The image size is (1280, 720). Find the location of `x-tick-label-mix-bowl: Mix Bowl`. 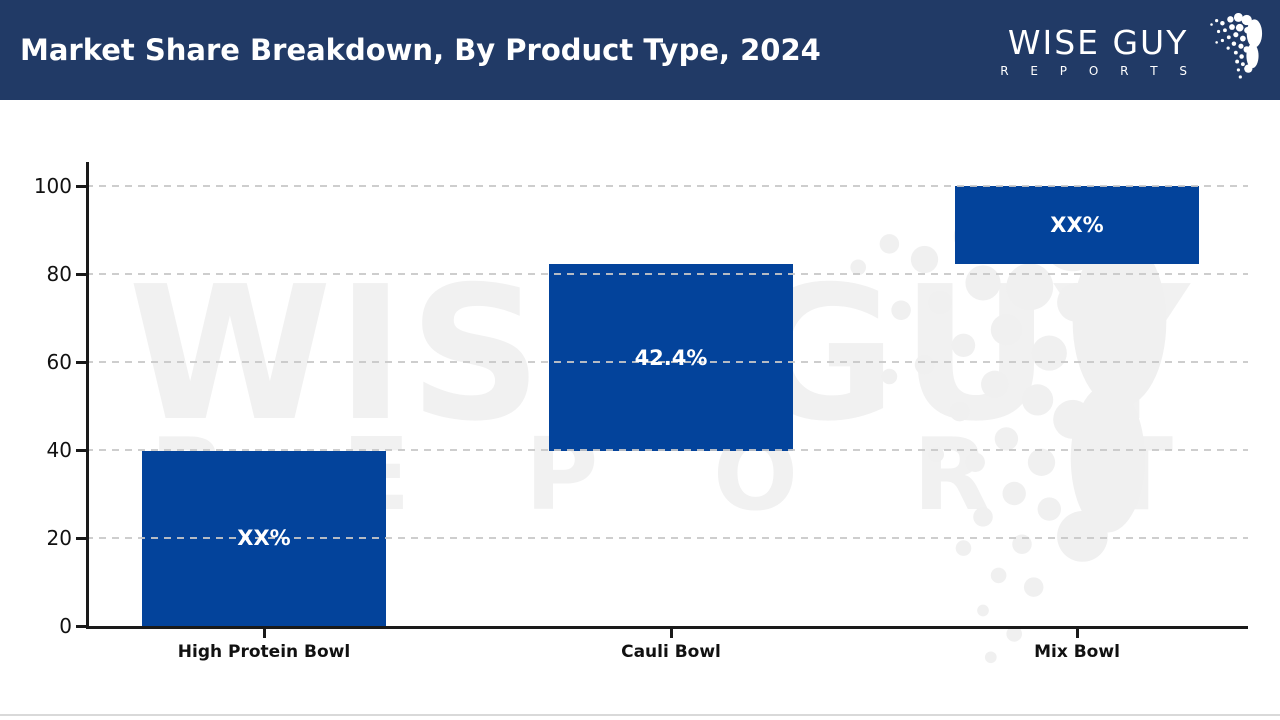

x-tick-label-mix-bowl: Mix Bowl is located at coordinates (1077, 652).